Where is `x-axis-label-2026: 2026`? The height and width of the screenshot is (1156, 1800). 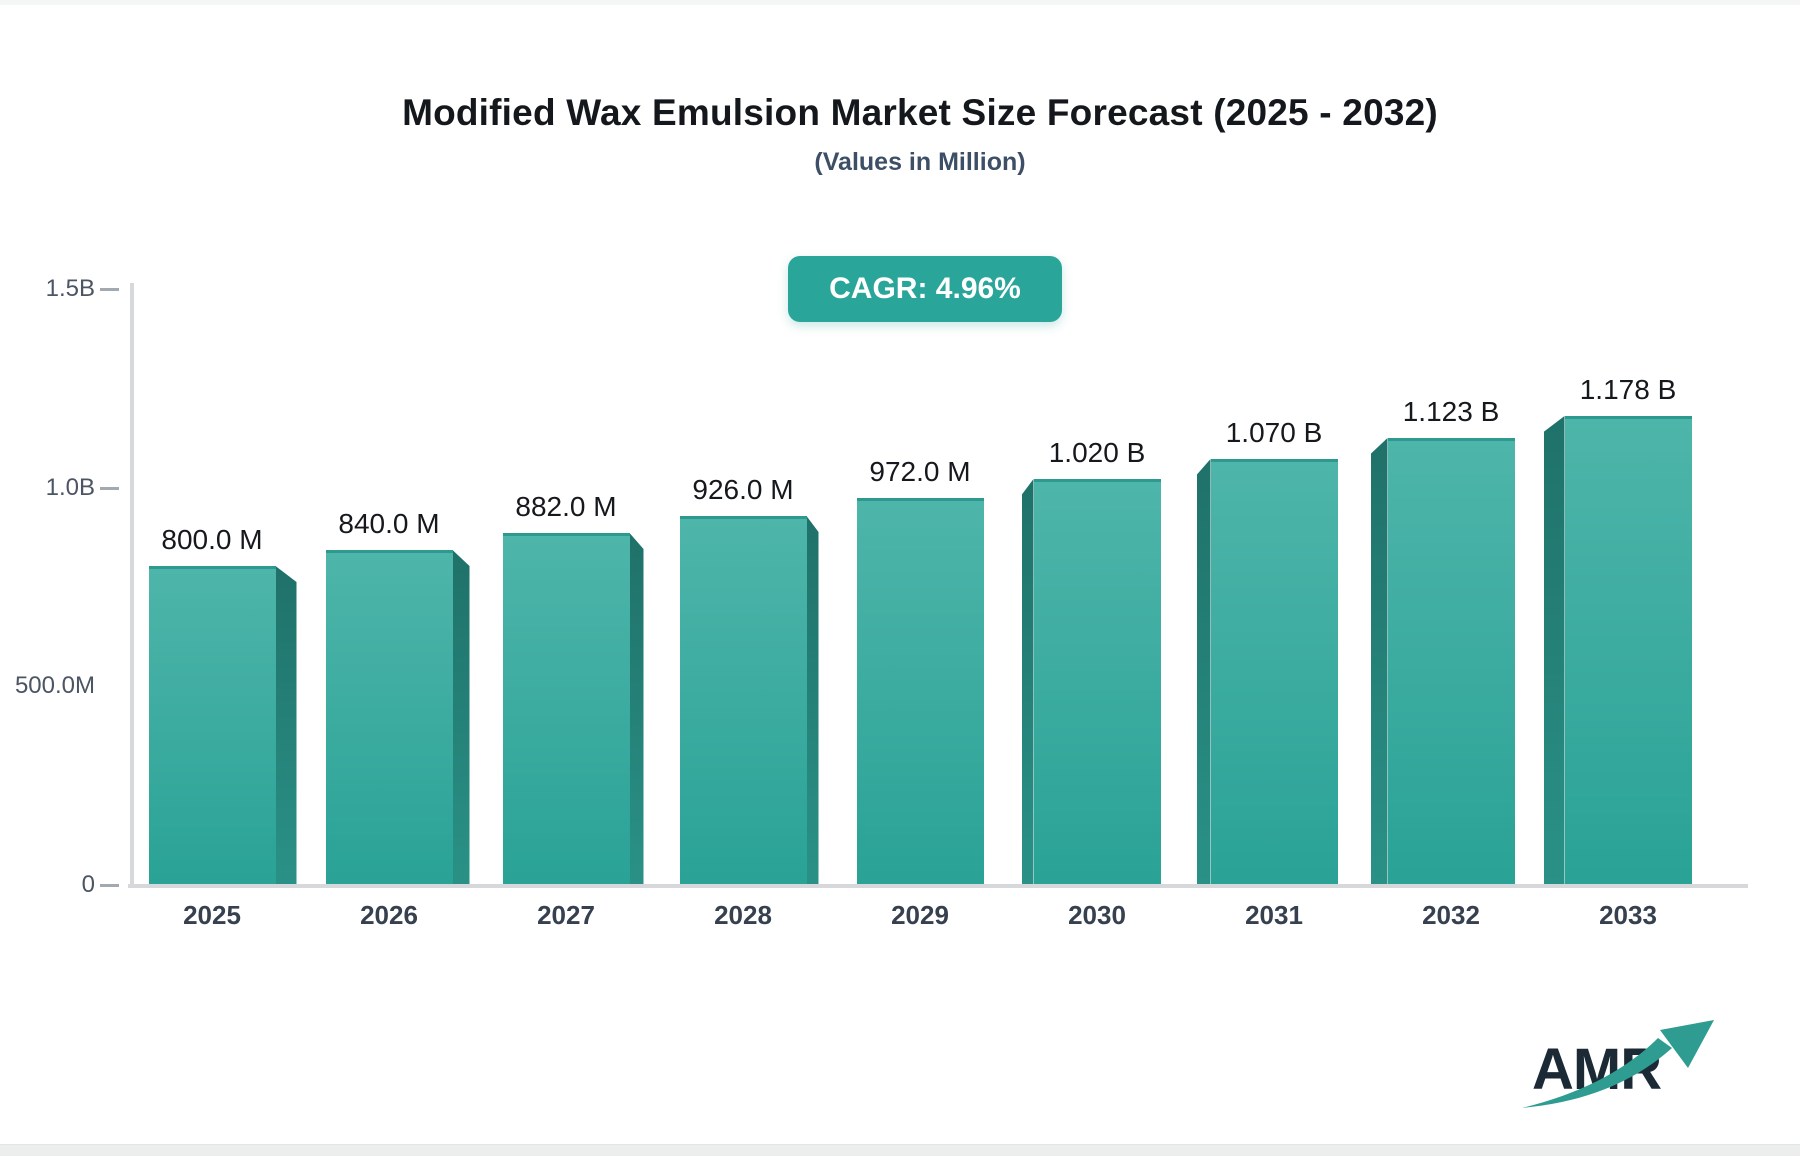 x-axis-label-2026: 2026 is located at coordinates (389, 915).